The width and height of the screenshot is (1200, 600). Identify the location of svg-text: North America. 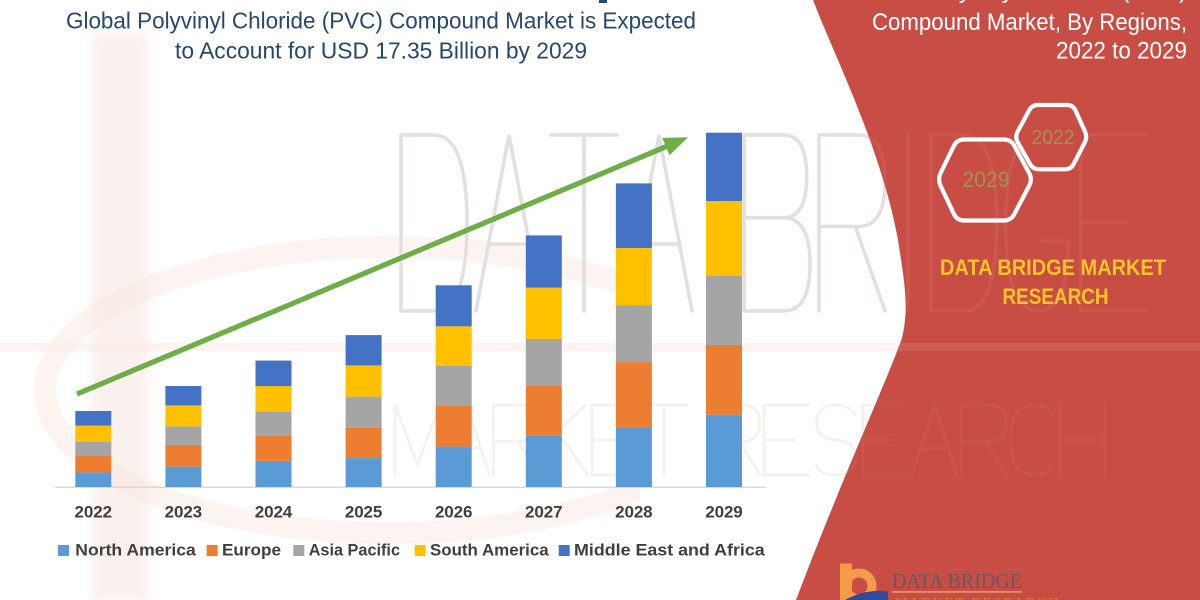
(135, 551).